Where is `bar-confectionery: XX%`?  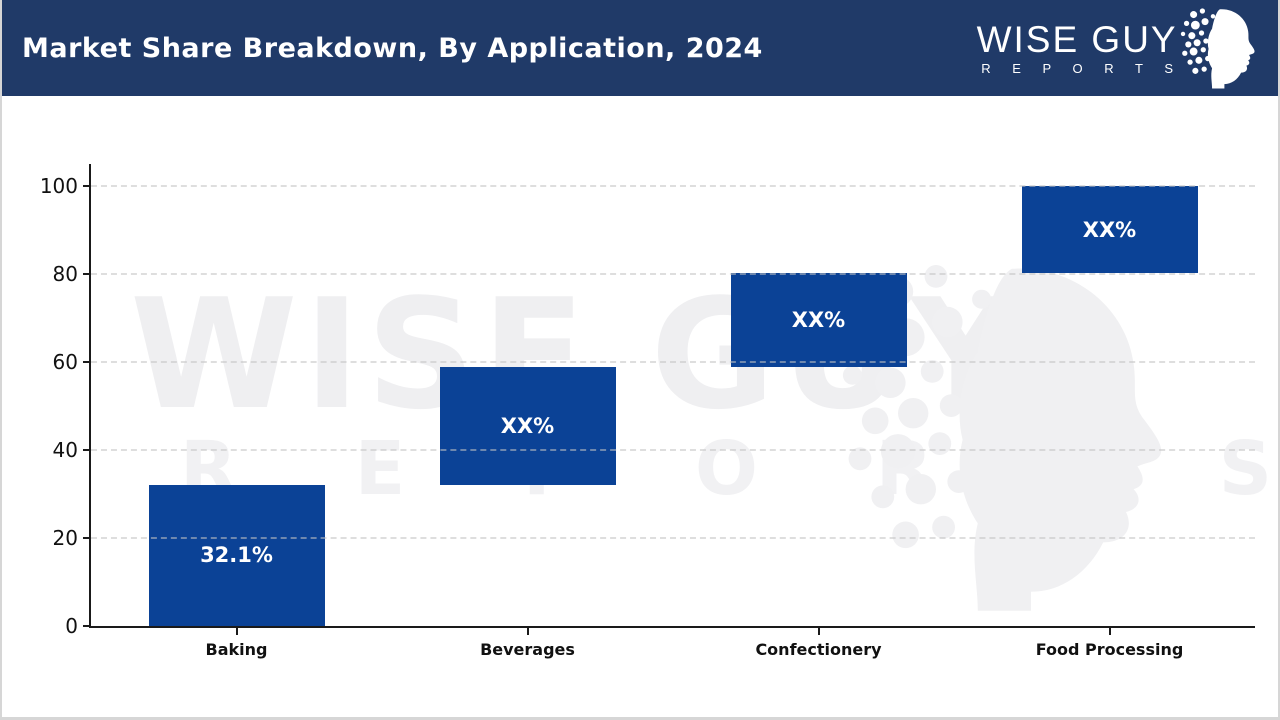
bar-confectionery: XX% is located at coordinates (818, 320).